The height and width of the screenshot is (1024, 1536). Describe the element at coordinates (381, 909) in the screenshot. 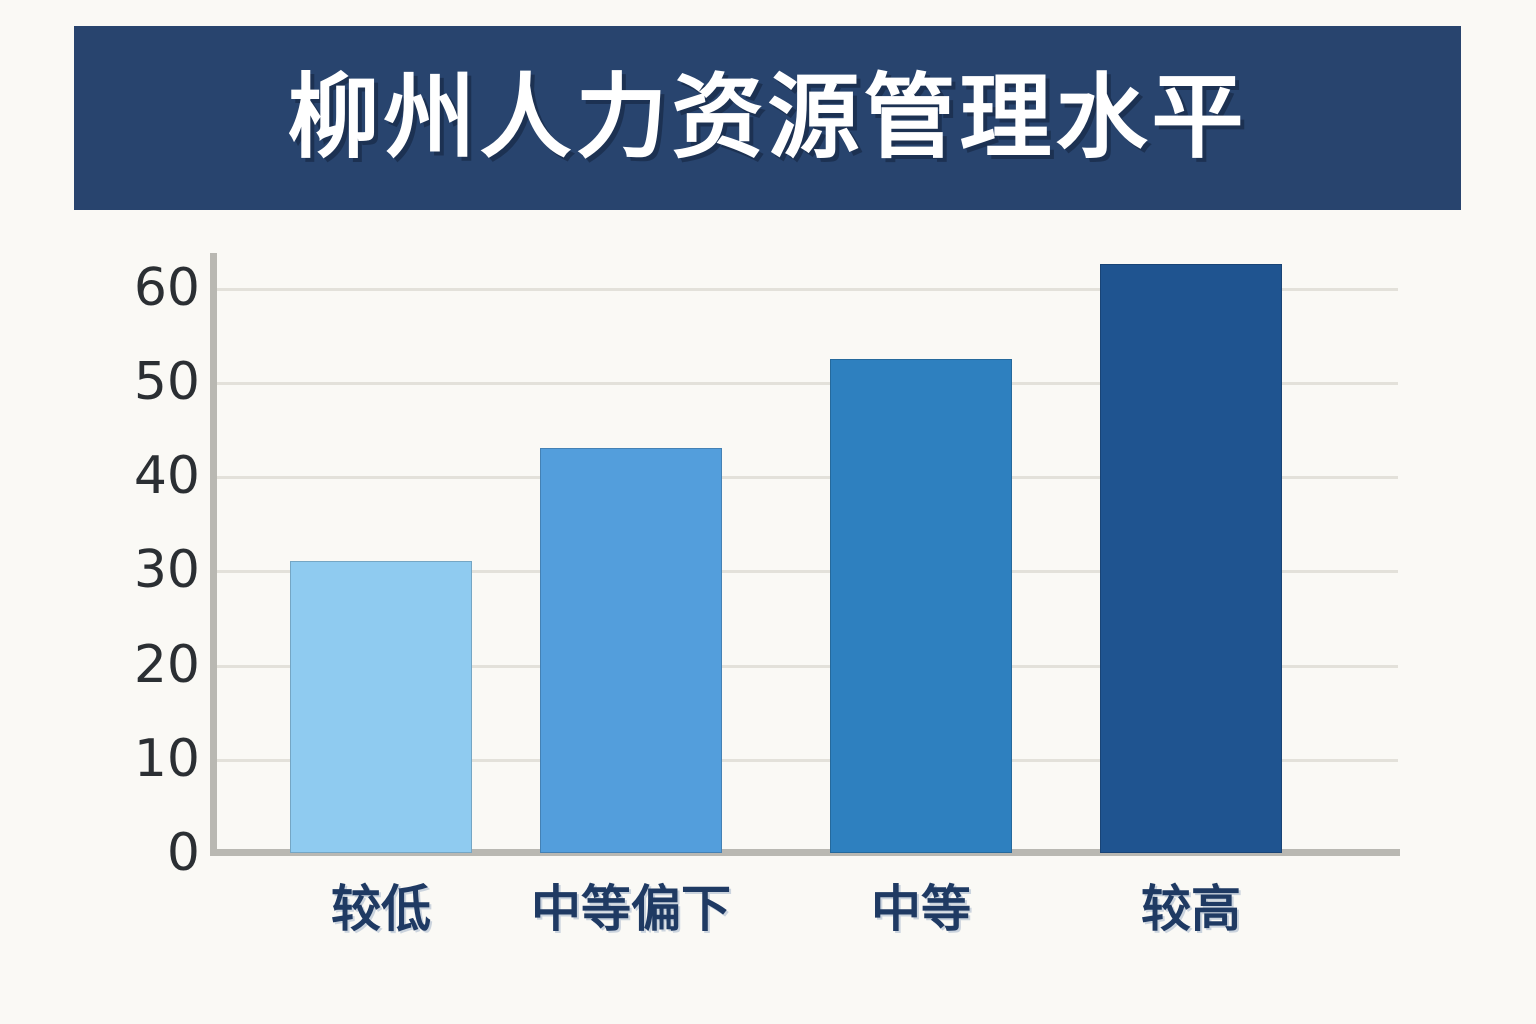

I see `x-axis-category-label: 较低` at that location.